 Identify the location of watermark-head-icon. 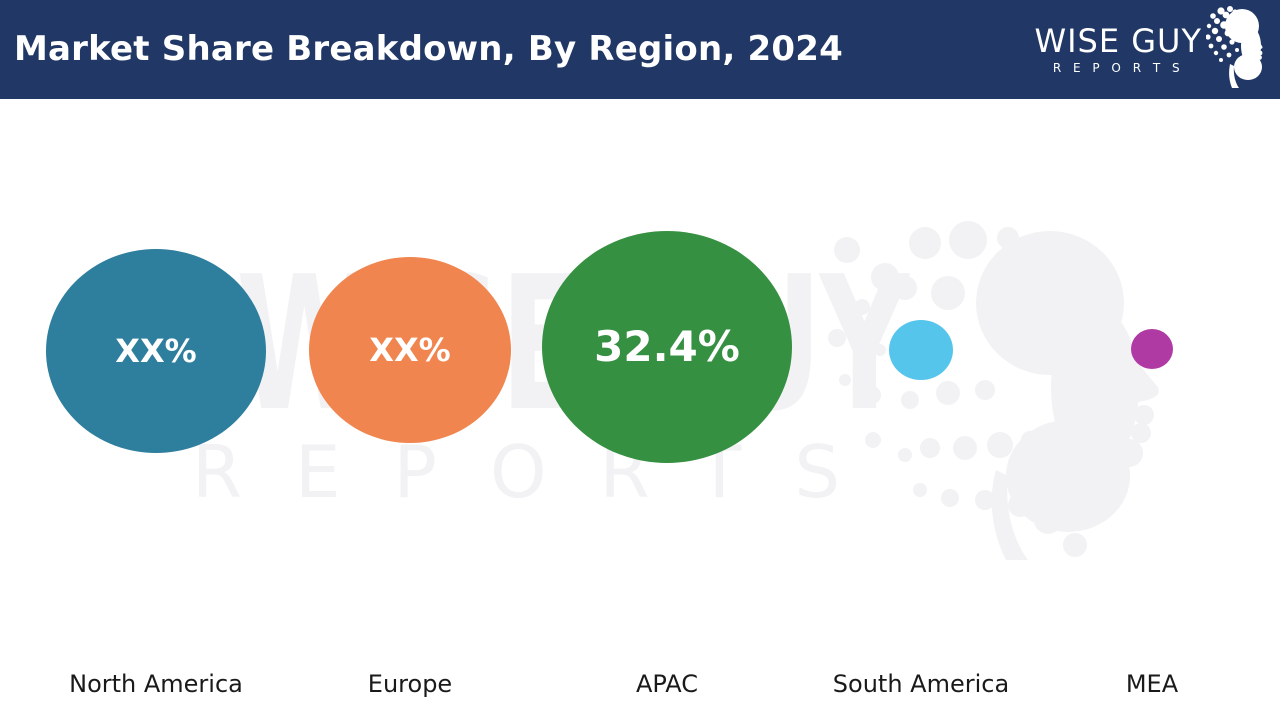
(991, 390).